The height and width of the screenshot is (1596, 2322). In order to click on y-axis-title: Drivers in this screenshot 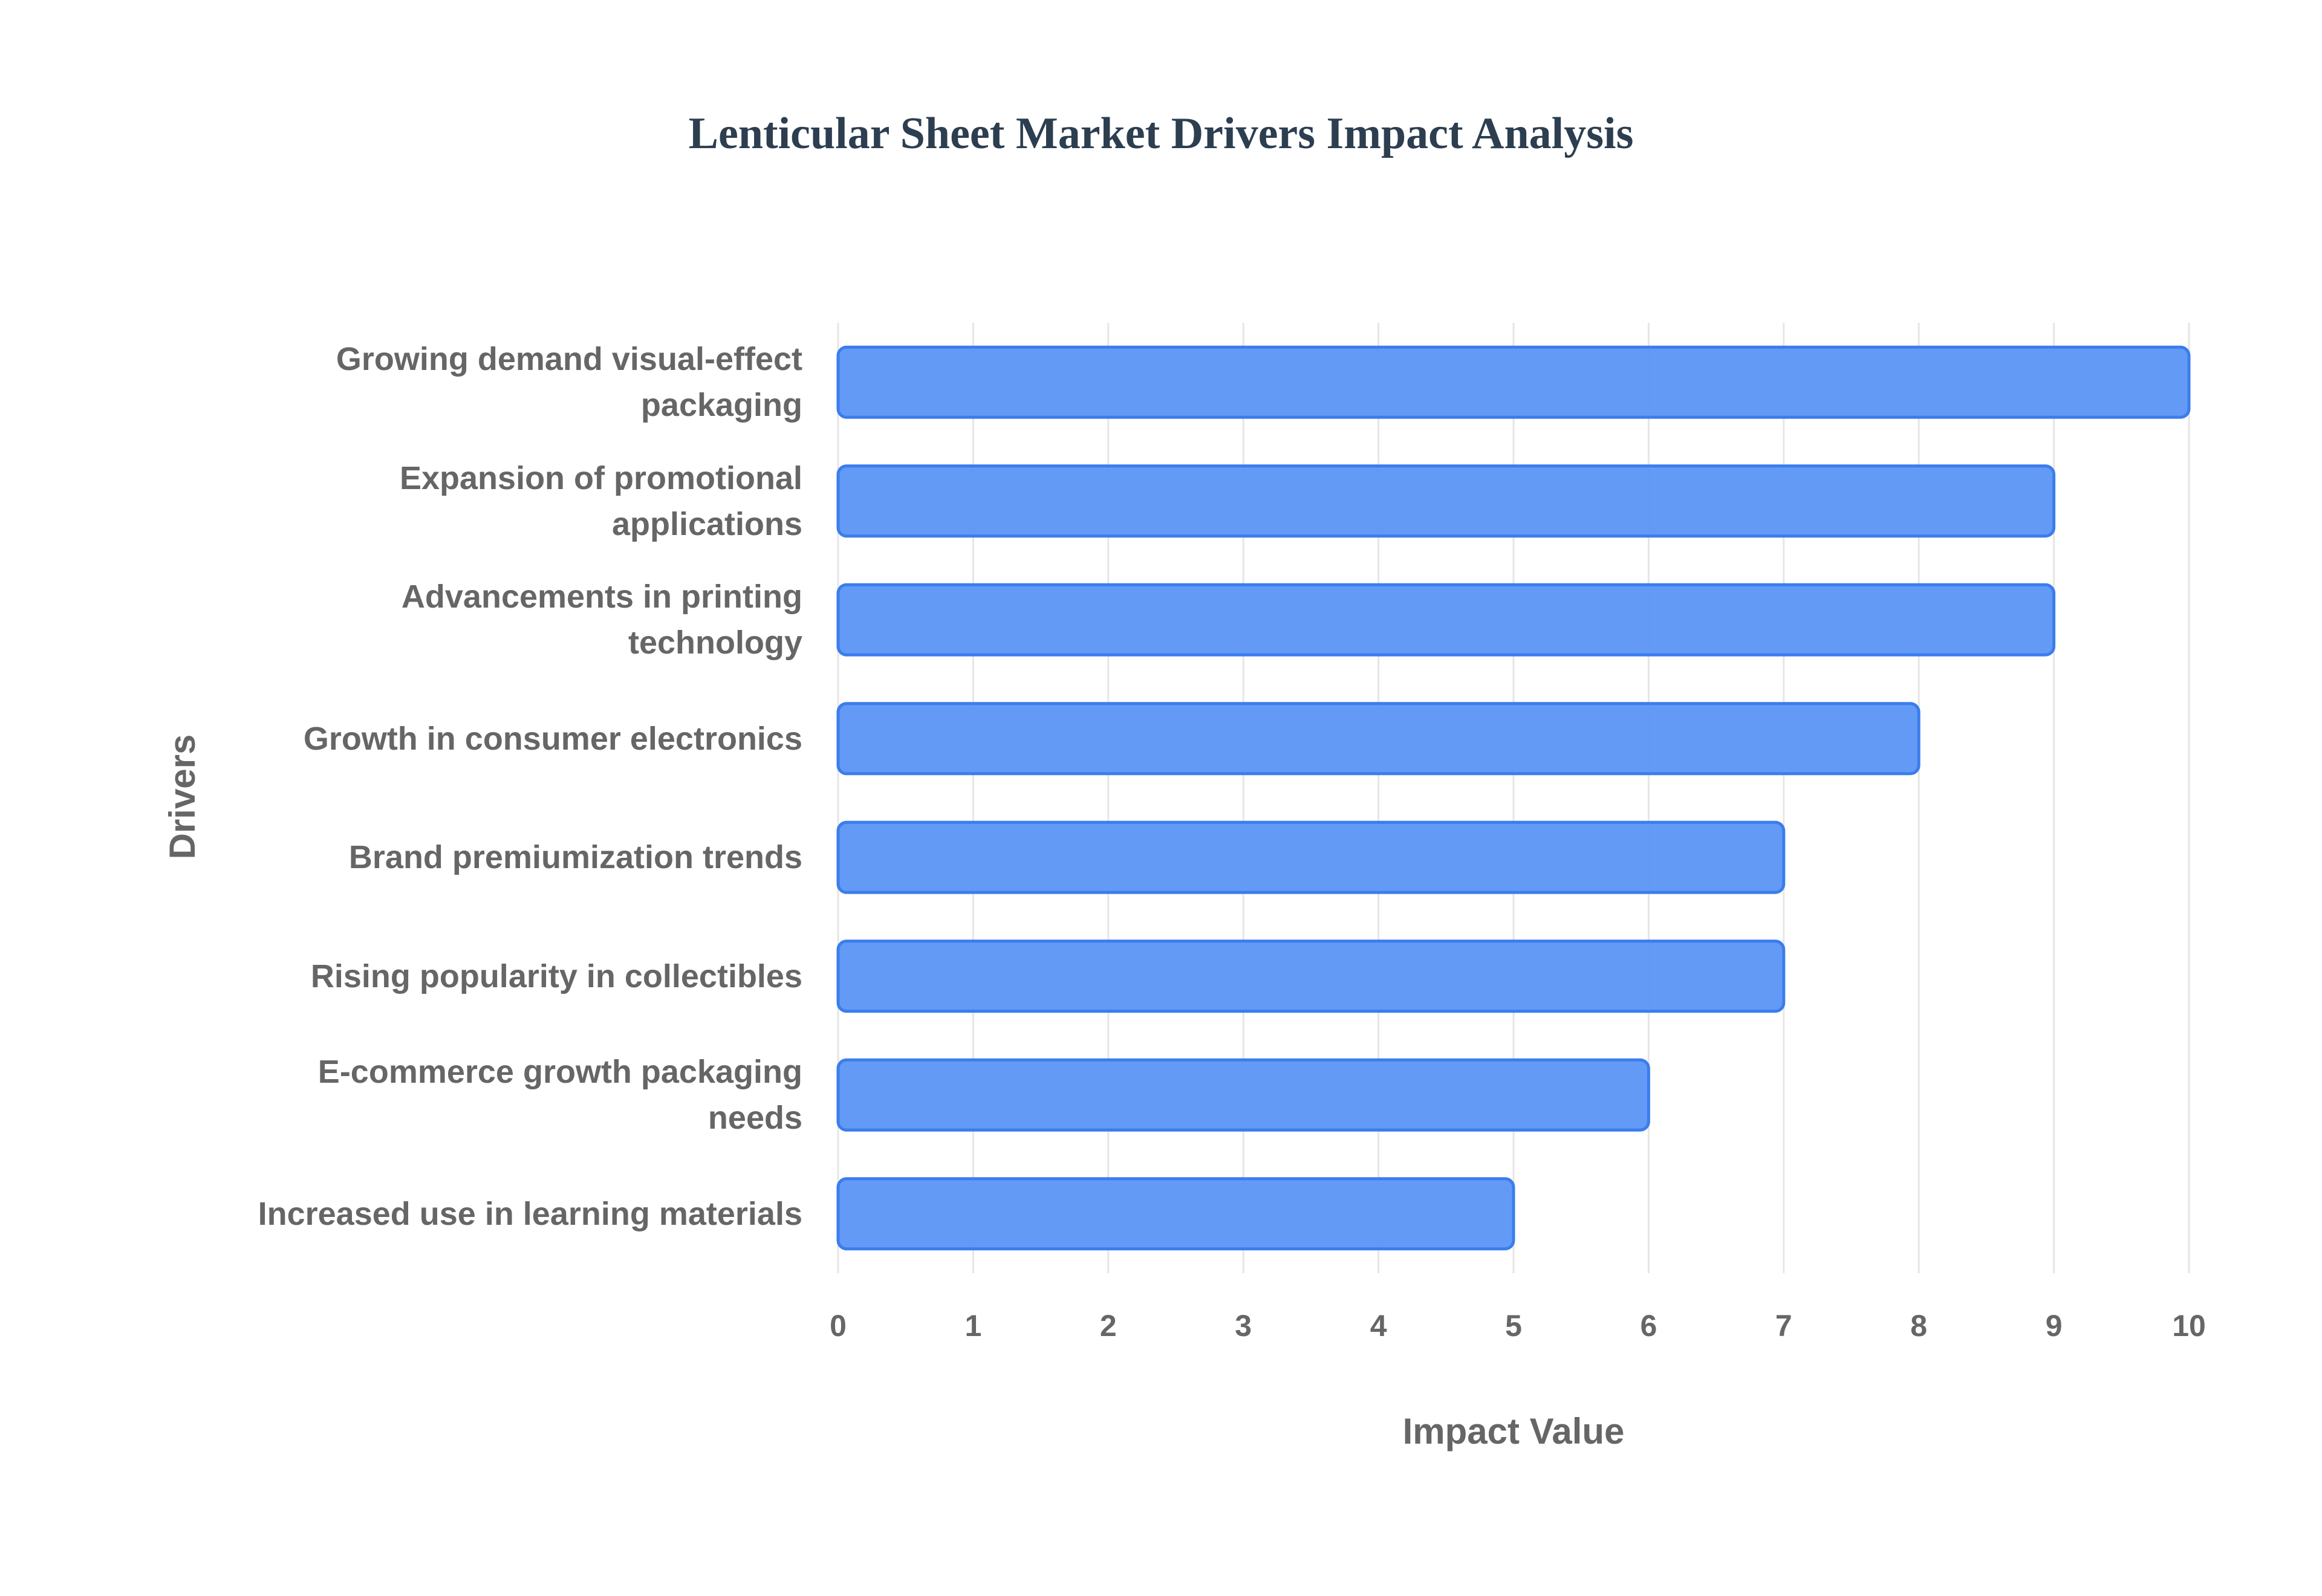, I will do `click(182, 797)`.